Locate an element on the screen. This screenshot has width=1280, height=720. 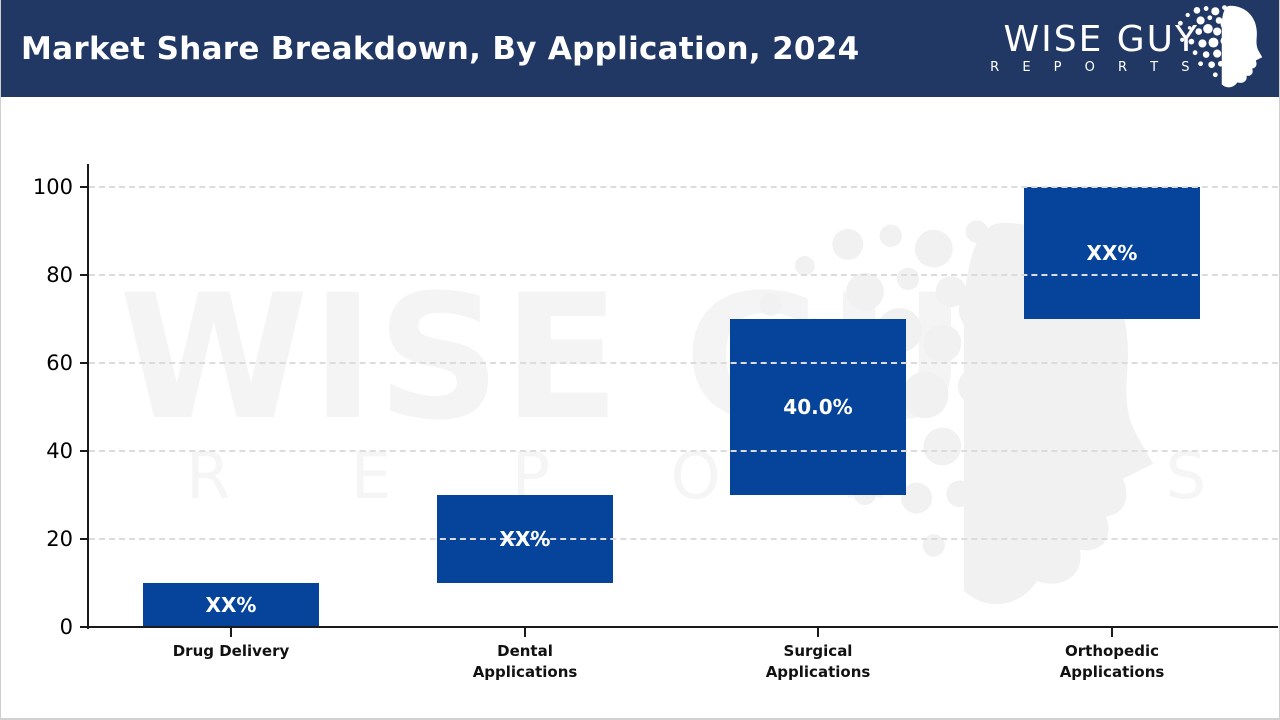
x-category-label: Drug Delivery is located at coordinates (231, 651).